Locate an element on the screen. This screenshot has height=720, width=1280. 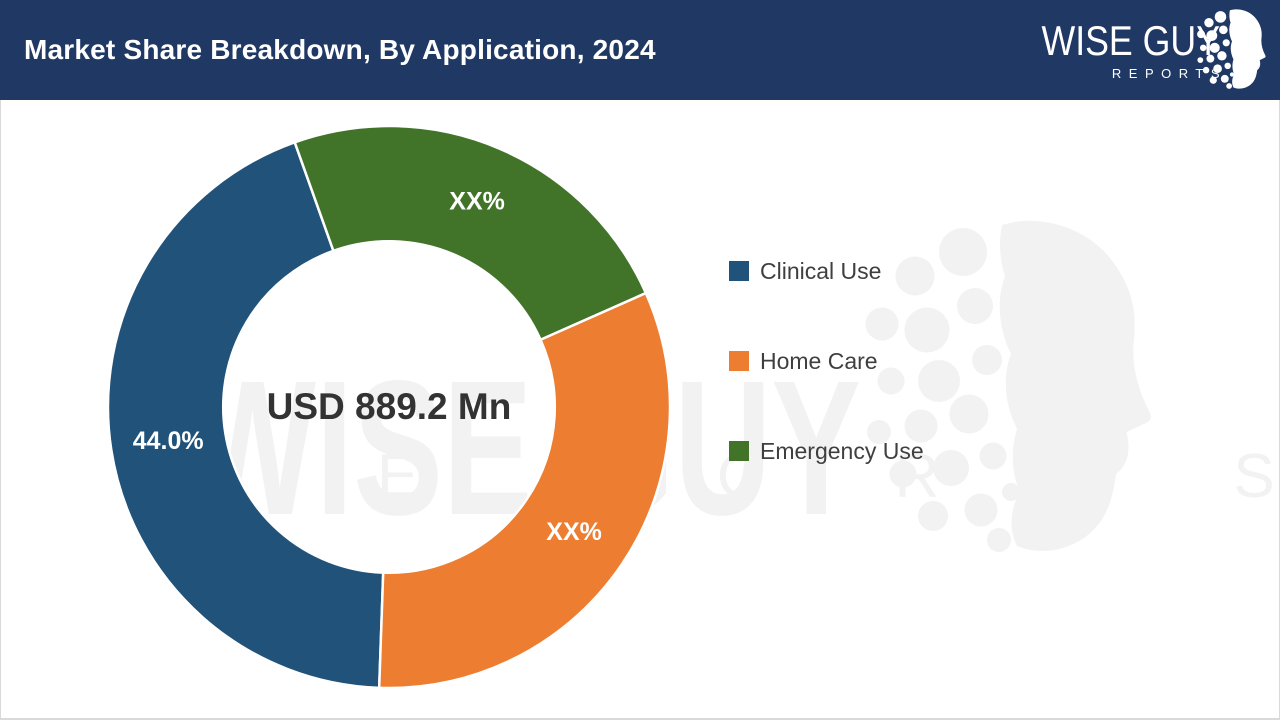
legend-item-clinical-use: Clinical Use is located at coordinates (826, 271).